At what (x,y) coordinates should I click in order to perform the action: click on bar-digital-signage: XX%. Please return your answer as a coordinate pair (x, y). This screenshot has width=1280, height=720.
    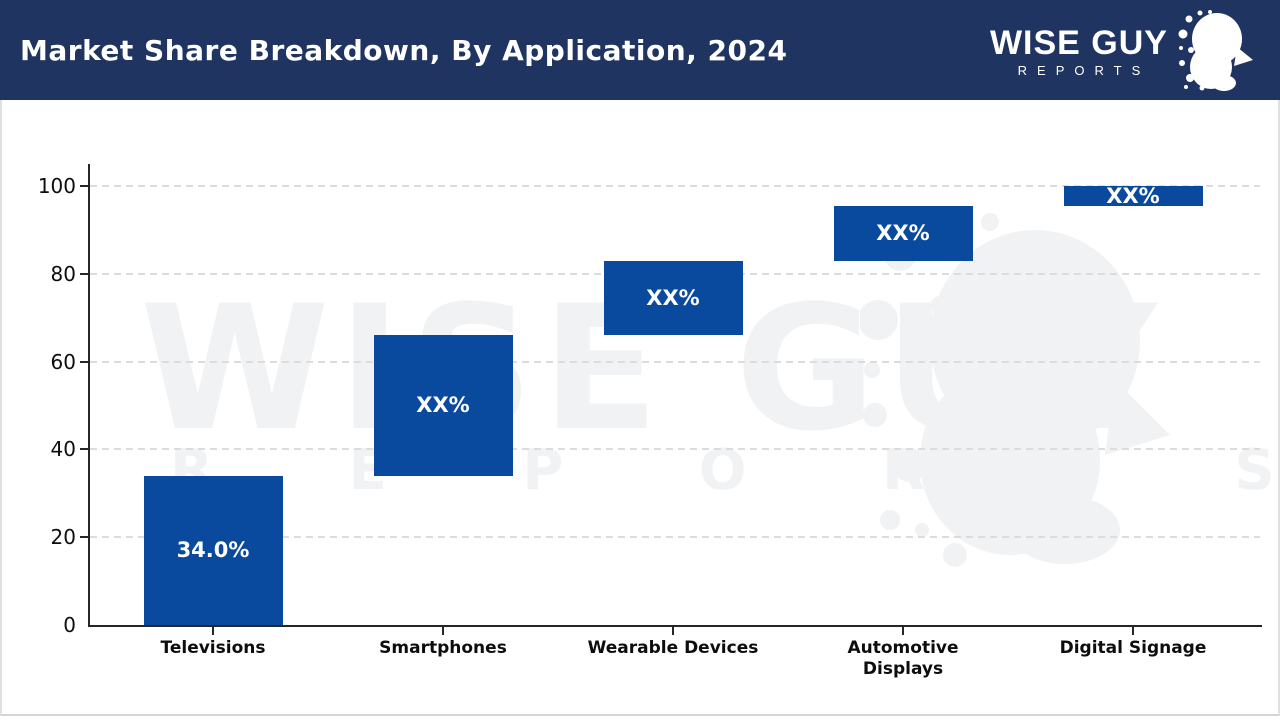
    Looking at the image, I should click on (1133, 195).